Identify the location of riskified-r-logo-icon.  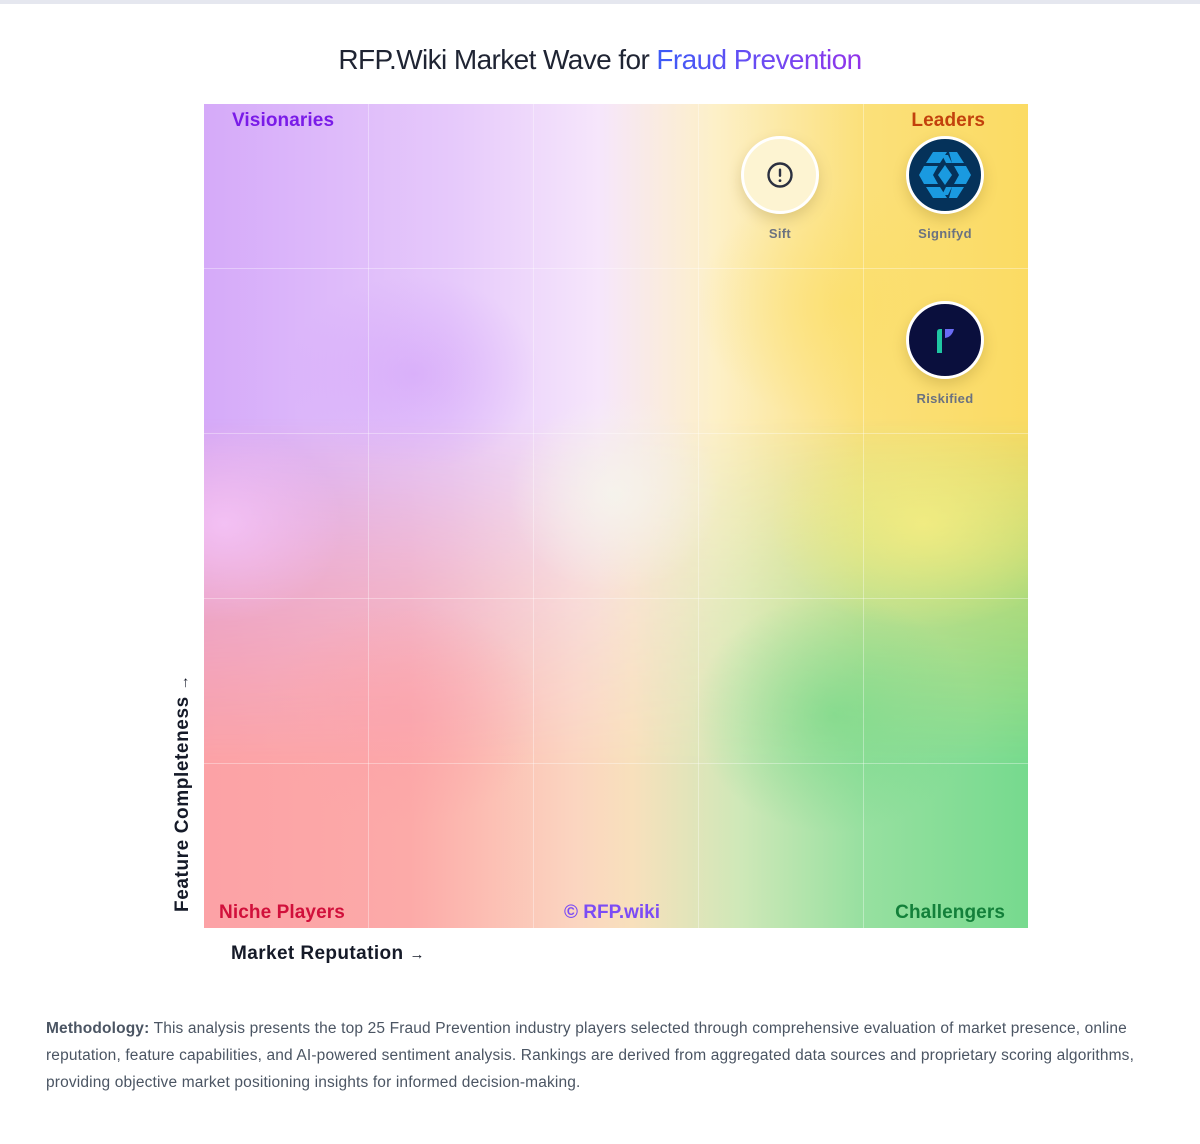
(945, 341).